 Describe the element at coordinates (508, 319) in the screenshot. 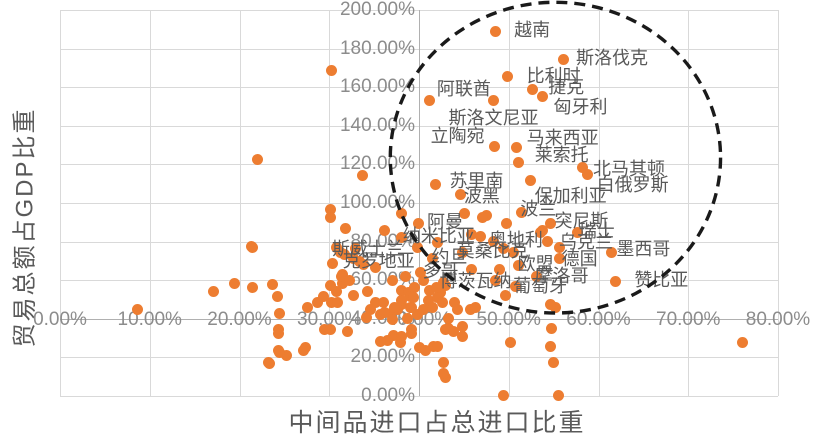

I see `x-tick-label: 50.00%` at that location.